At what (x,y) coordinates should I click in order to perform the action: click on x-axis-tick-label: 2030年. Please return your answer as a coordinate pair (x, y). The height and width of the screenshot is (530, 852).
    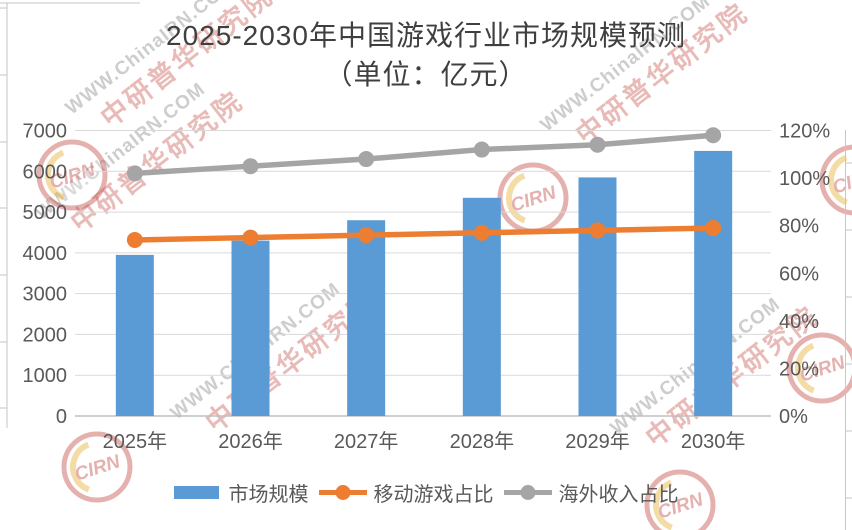
    Looking at the image, I should click on (713, 441).